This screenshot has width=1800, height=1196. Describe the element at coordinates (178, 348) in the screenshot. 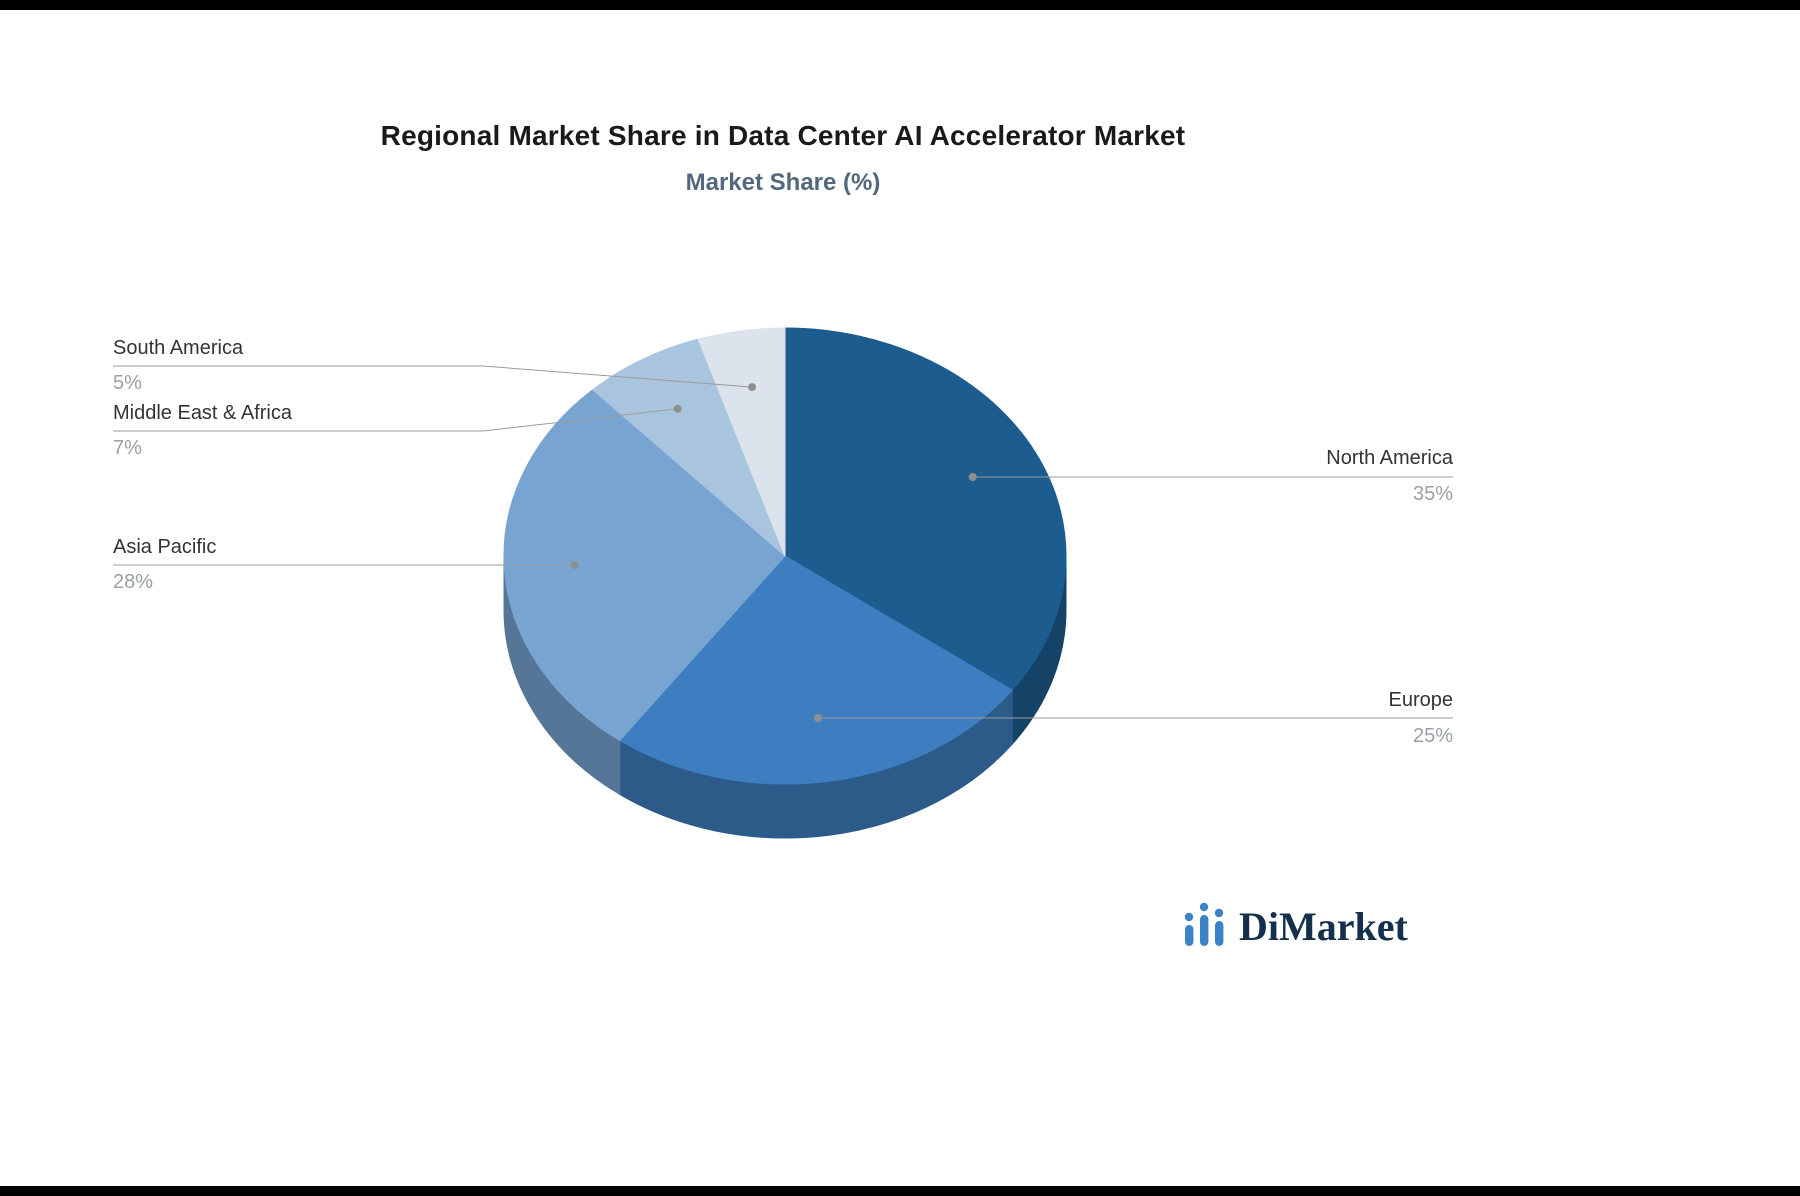

I see `label-south-america: South America` at that location.